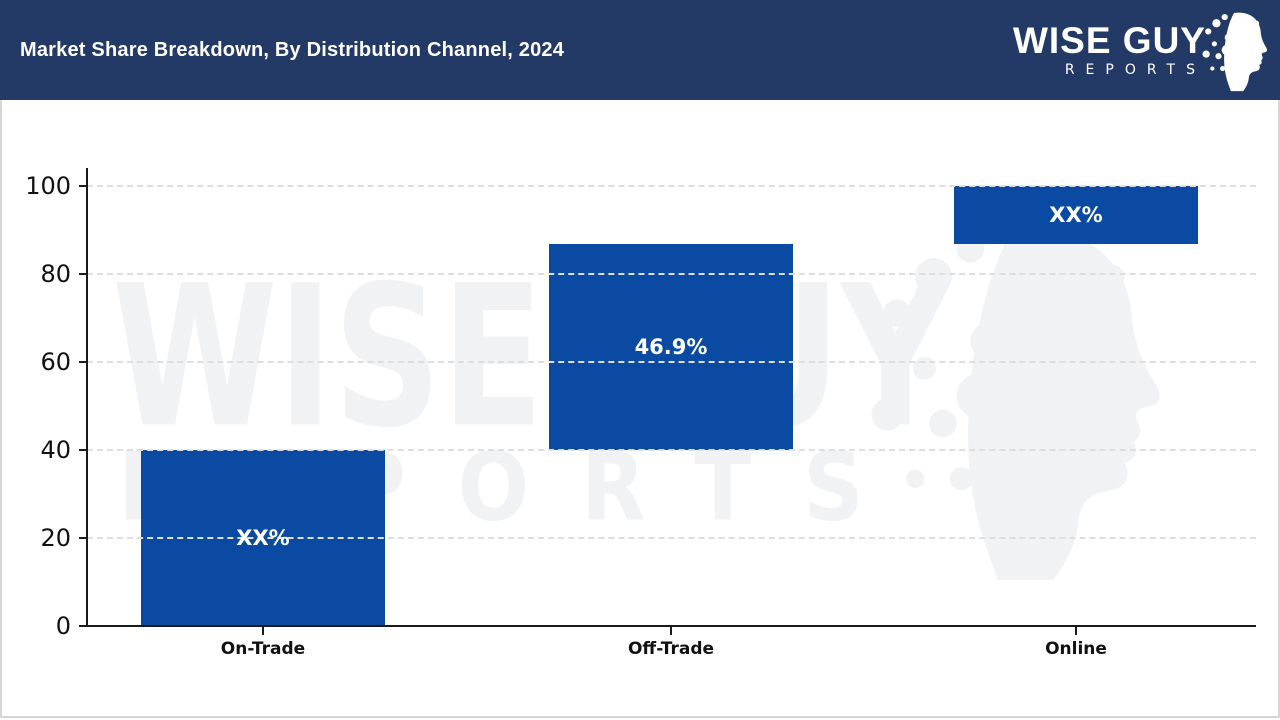  I want to click on y-tick-label-60: 60, so click(55, 362).